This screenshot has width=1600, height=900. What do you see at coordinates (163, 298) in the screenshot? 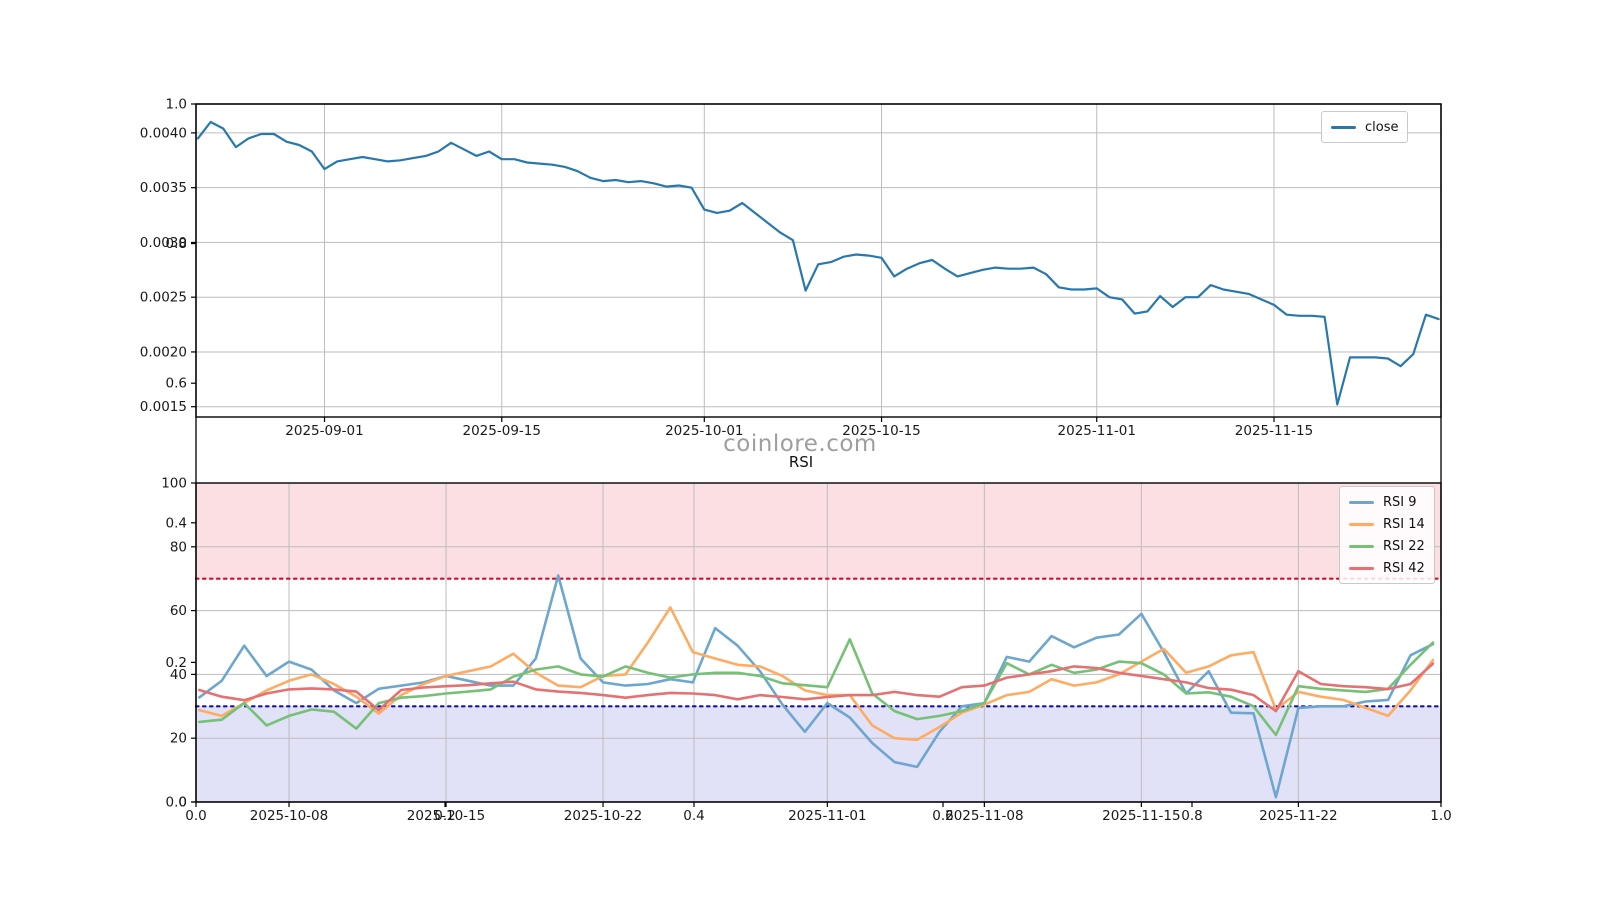
I see `svg-text: 0.0025` at bounding box center [163, 298].